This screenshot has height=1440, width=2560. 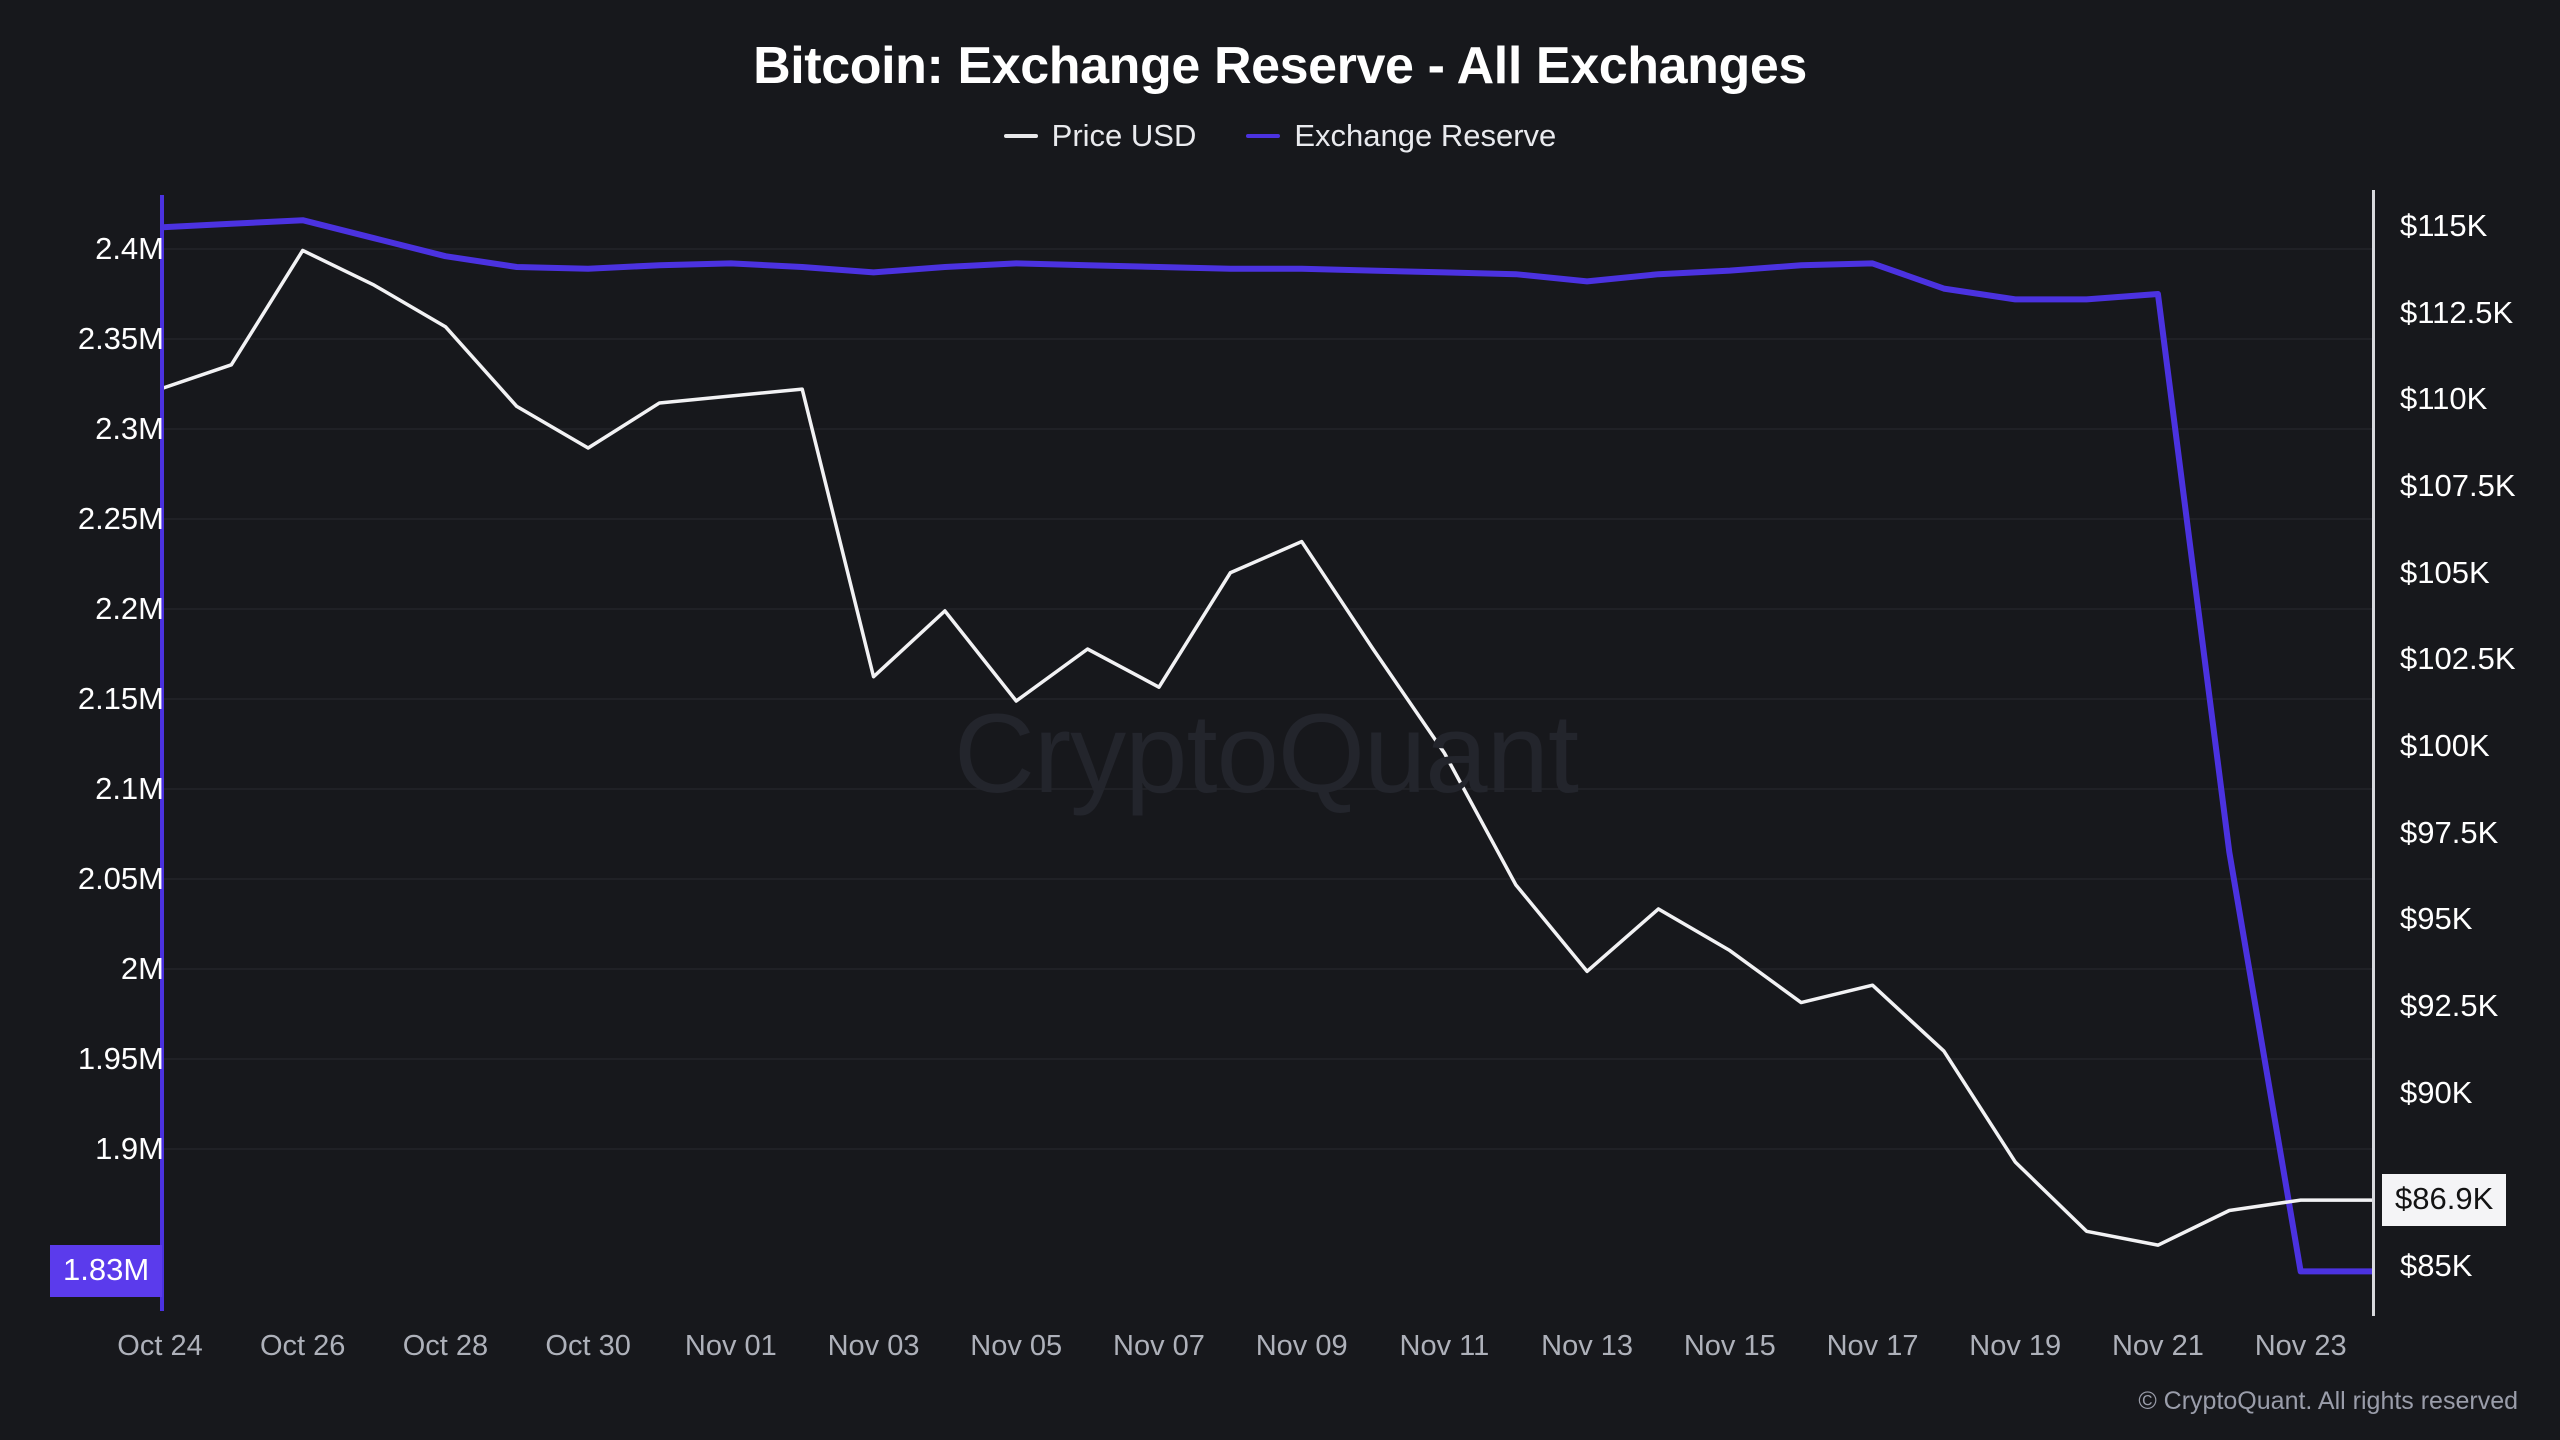 What do you see at coordinates (1263, 136) in the screenshot?
I see `legend-swatch-exchange-reserve` at bounding box center [1263, 136].